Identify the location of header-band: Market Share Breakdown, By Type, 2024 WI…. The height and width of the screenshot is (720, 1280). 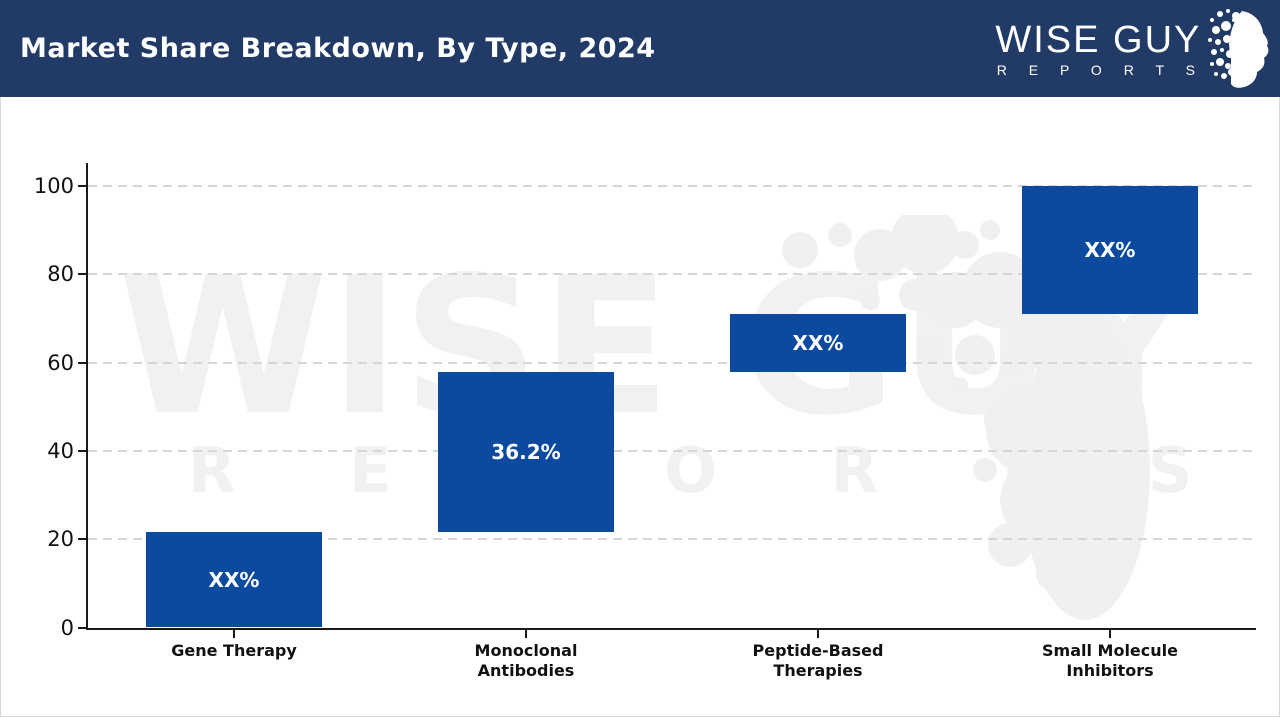
(640, 48).